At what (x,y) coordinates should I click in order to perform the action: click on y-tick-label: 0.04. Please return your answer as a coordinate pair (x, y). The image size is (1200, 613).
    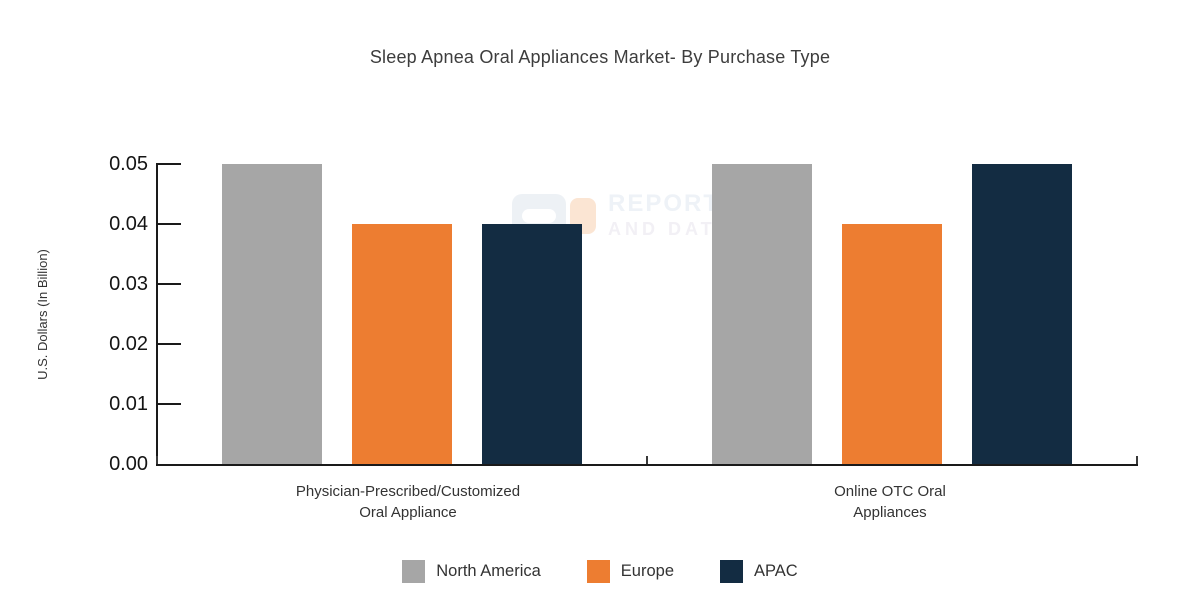
    Looking at the image, I should click on (128, 224).